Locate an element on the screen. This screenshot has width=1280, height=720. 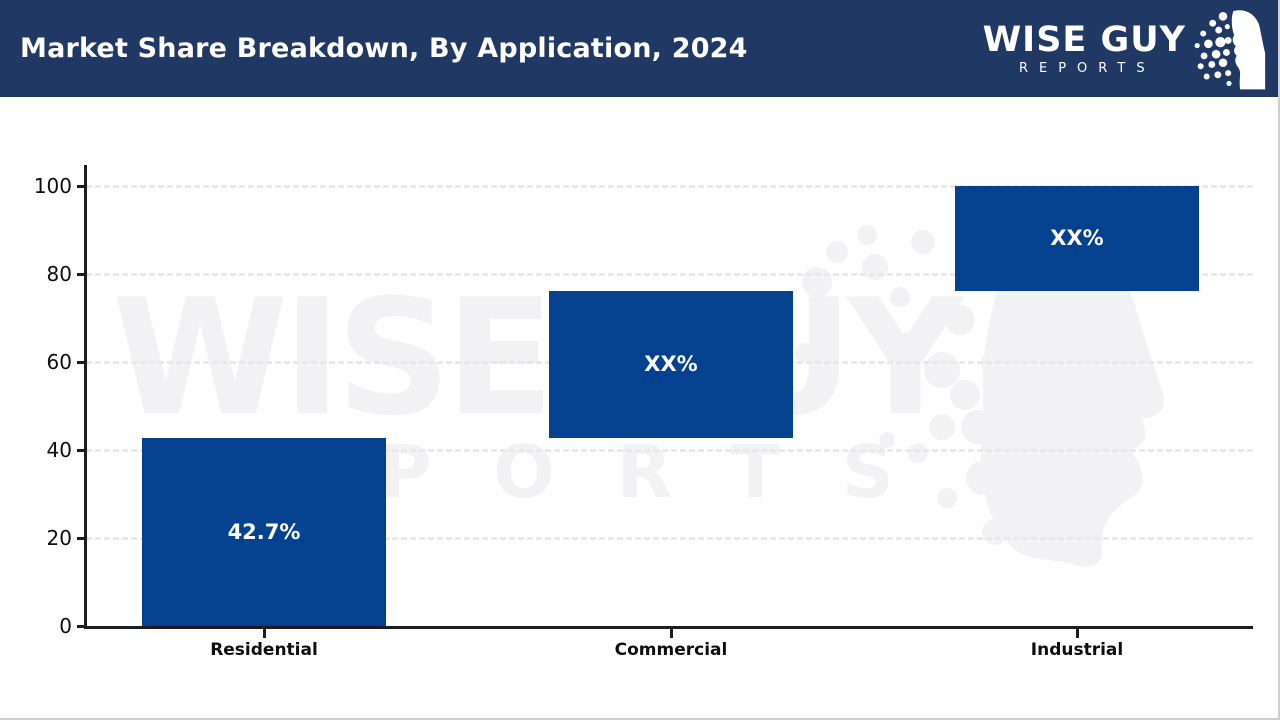
x-axis-line is located at coordinates (668, 627).